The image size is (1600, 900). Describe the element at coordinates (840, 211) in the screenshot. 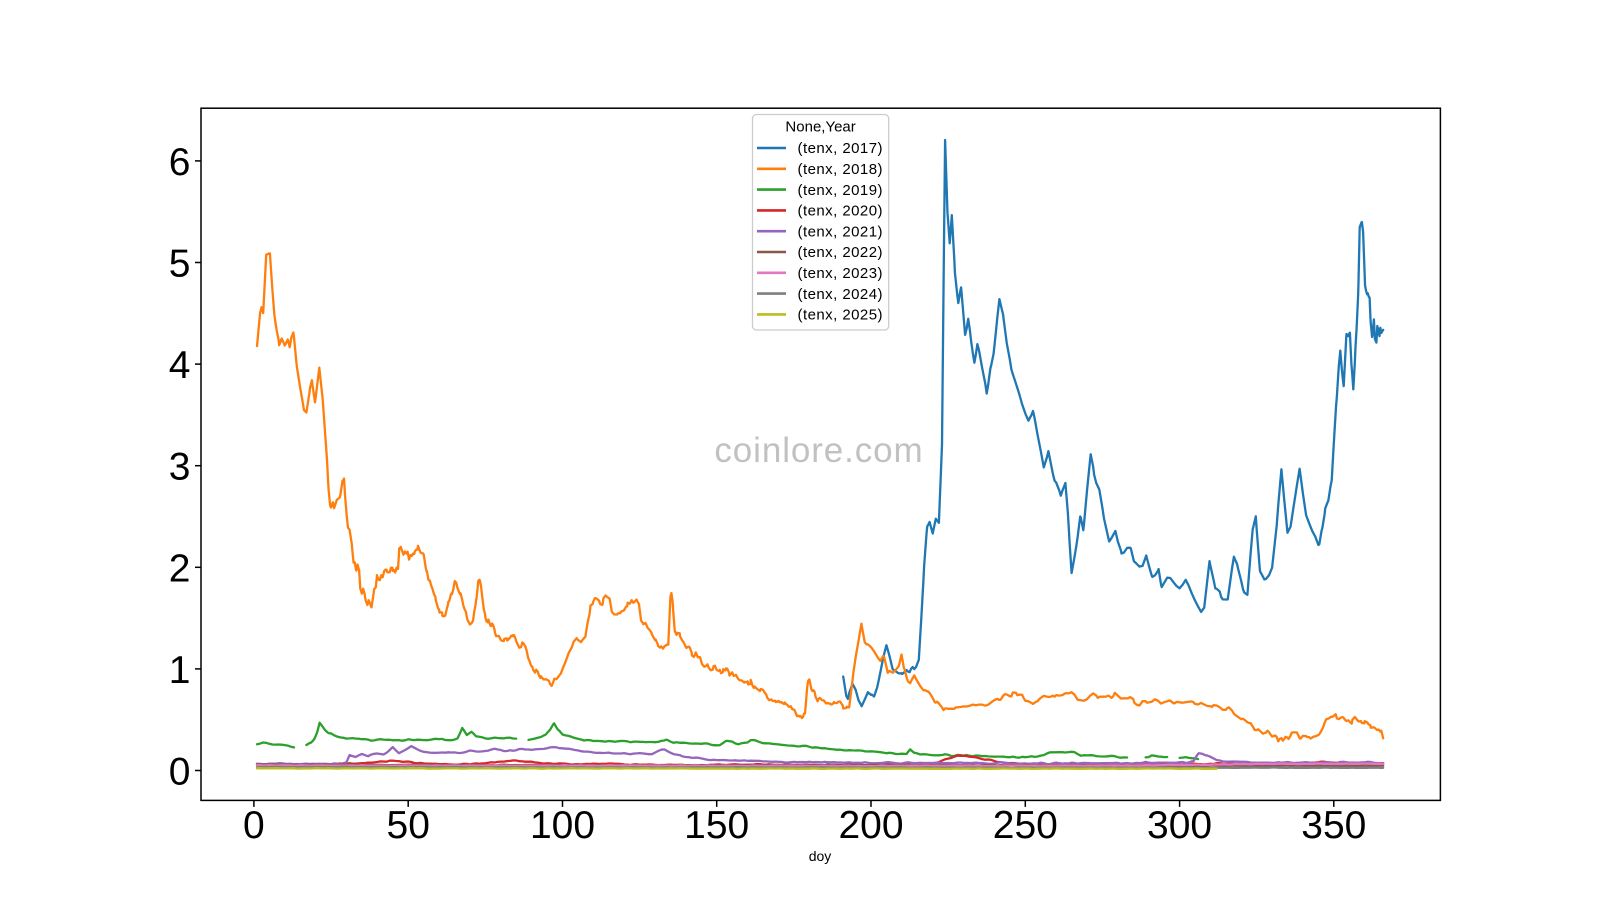

I see `svg-text: (tenx, 2020)` at that location.